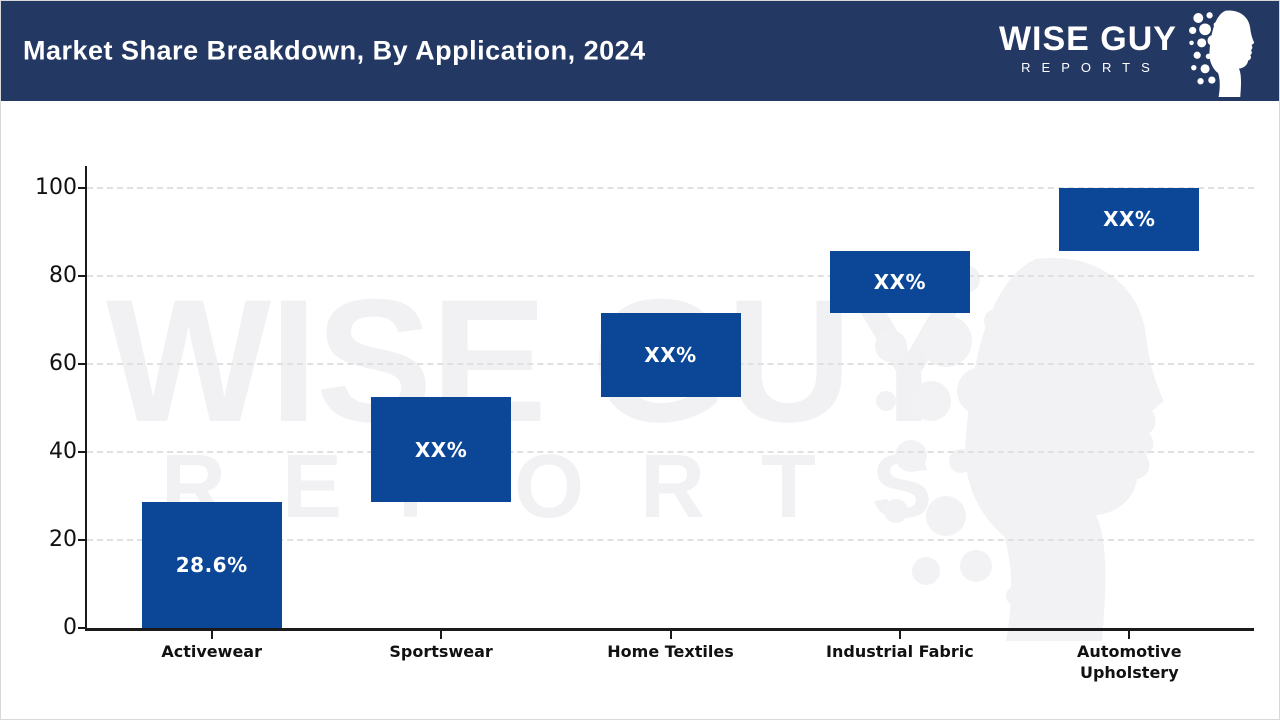 This screenshot has width=1280, height=720. Describe the element at coordinates (1091, 68) in the screenshot. I see `logo-subtitle: REPORTS` at that location.